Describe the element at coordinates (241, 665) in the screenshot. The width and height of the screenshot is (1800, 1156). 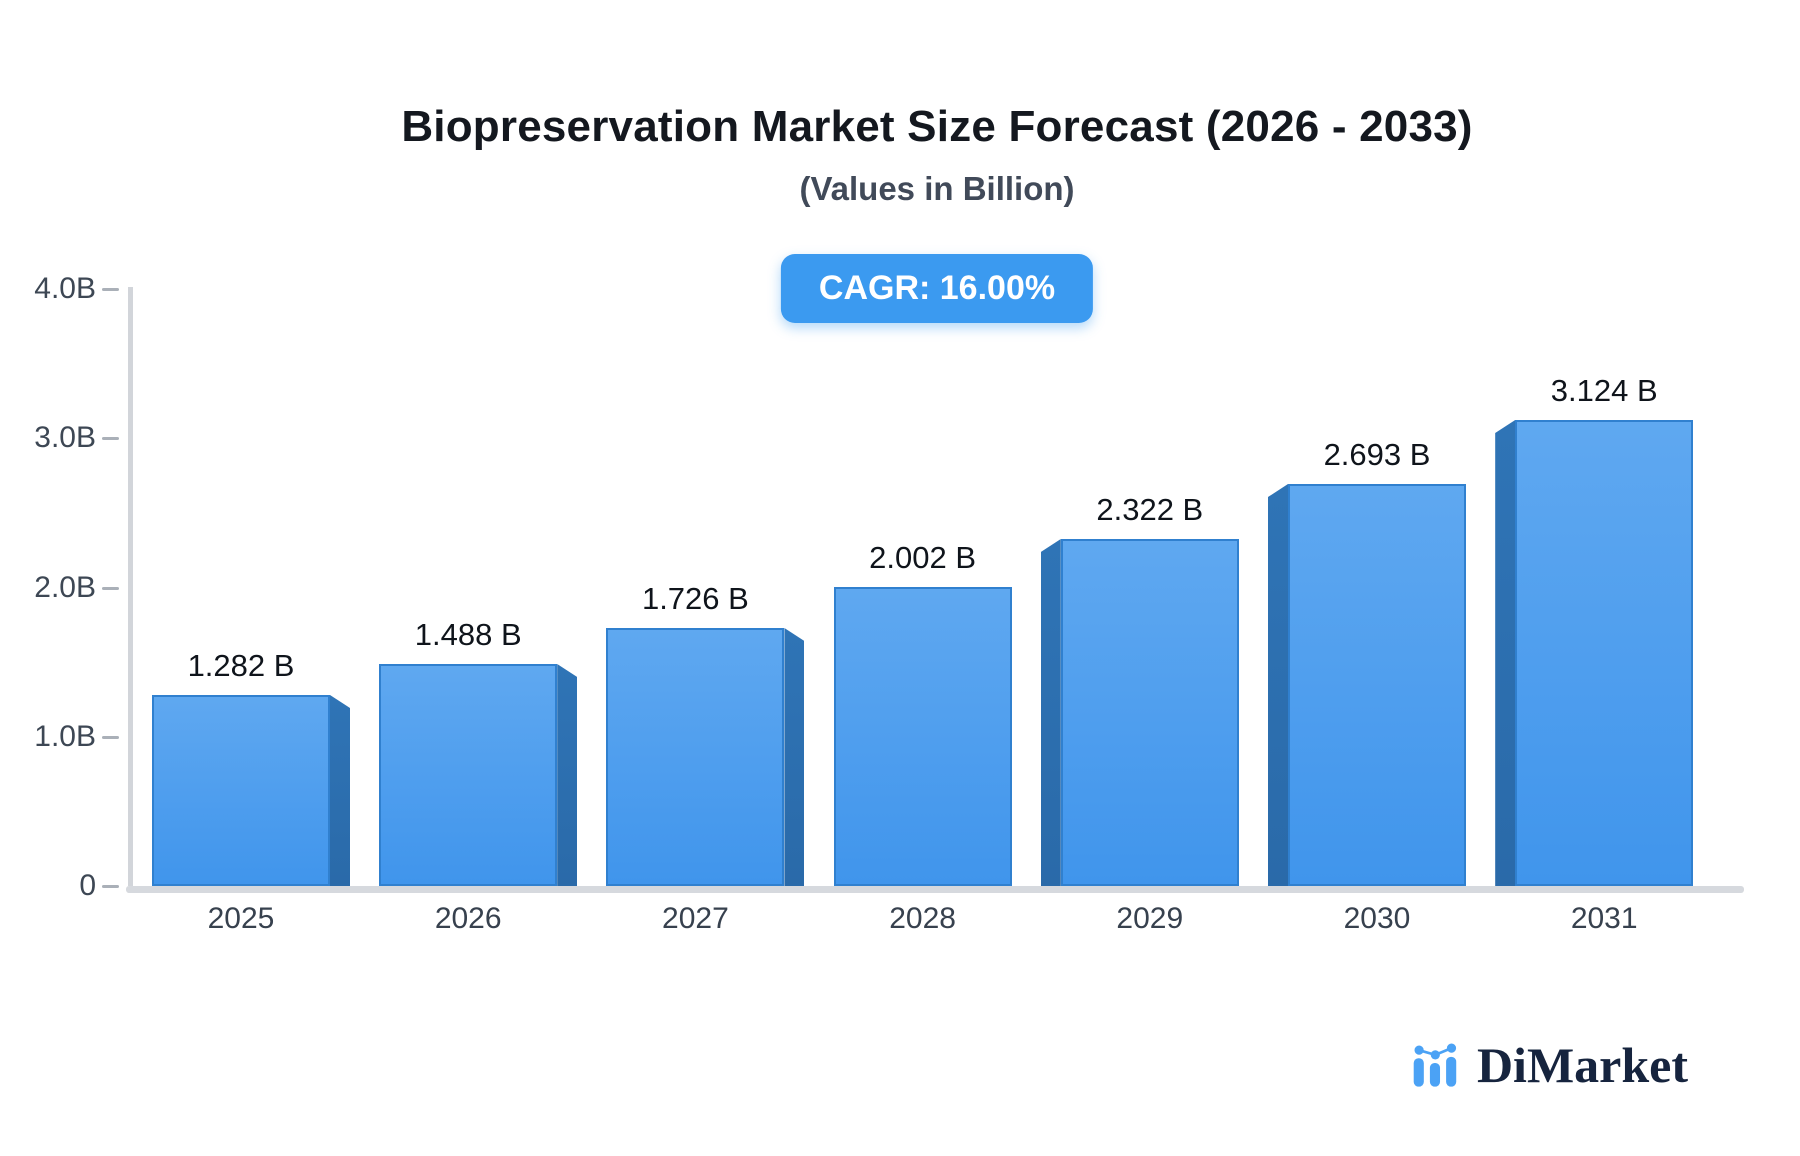
I see `bar-value-label-2025: 1.282 B` at that location.